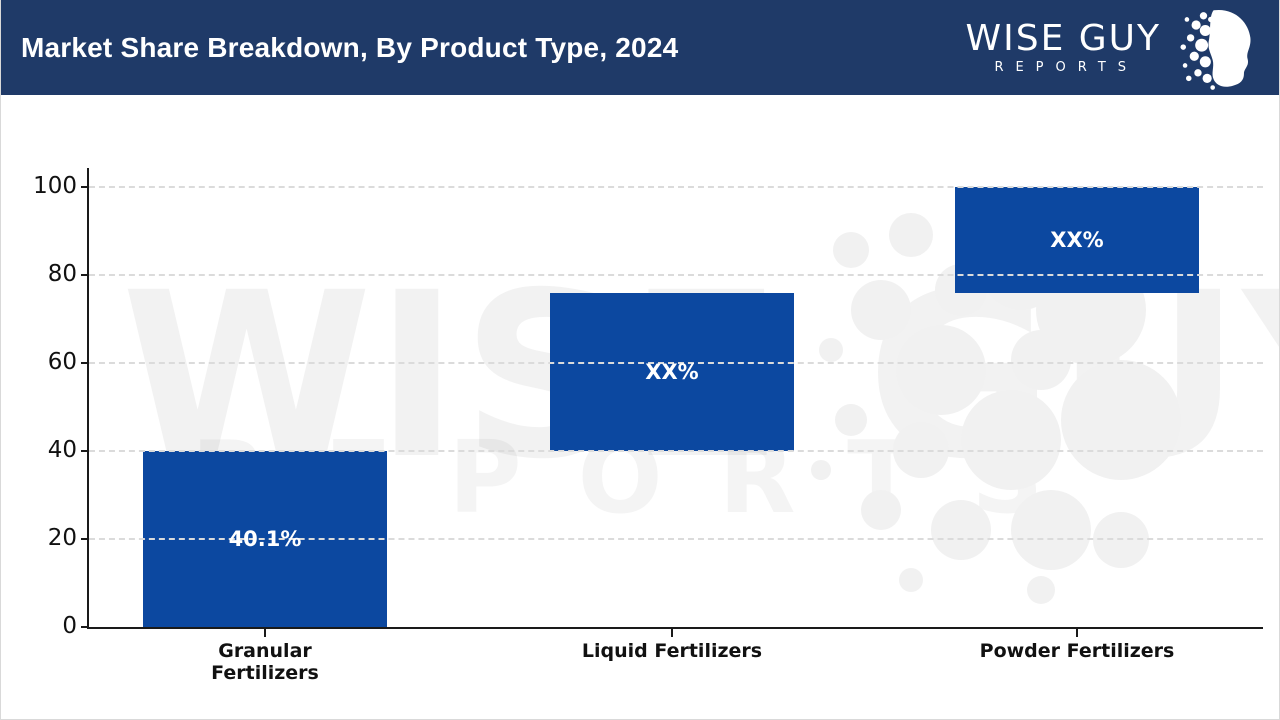 The width and height of the screenshot is (1280, 720). I want to click on x-category-label: Granular Fertilizers, so click(265, 662).